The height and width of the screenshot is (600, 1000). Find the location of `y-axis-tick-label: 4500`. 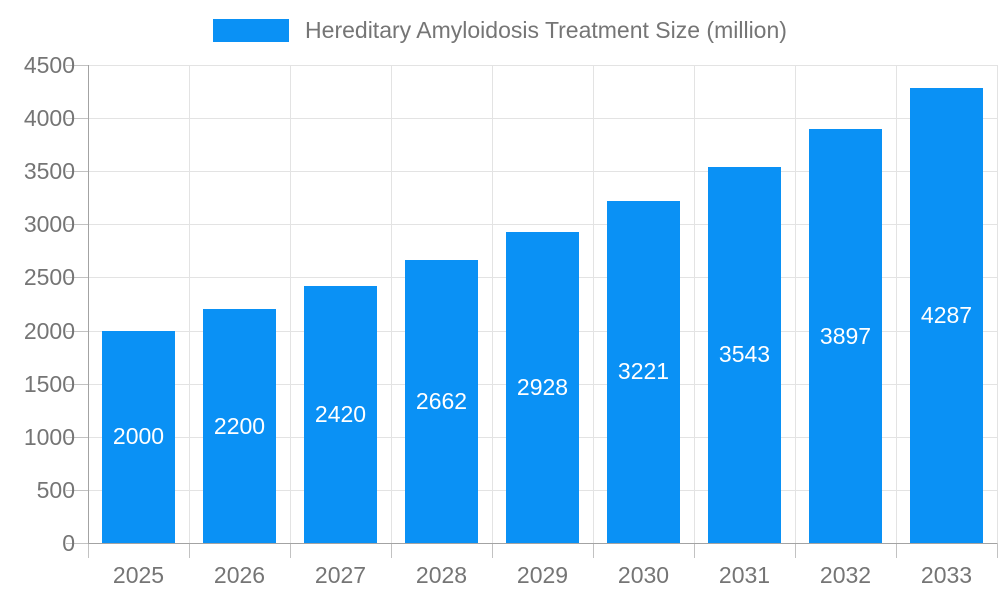

y-axis-tick-label: 4500 is located at coordinates (49, 65).